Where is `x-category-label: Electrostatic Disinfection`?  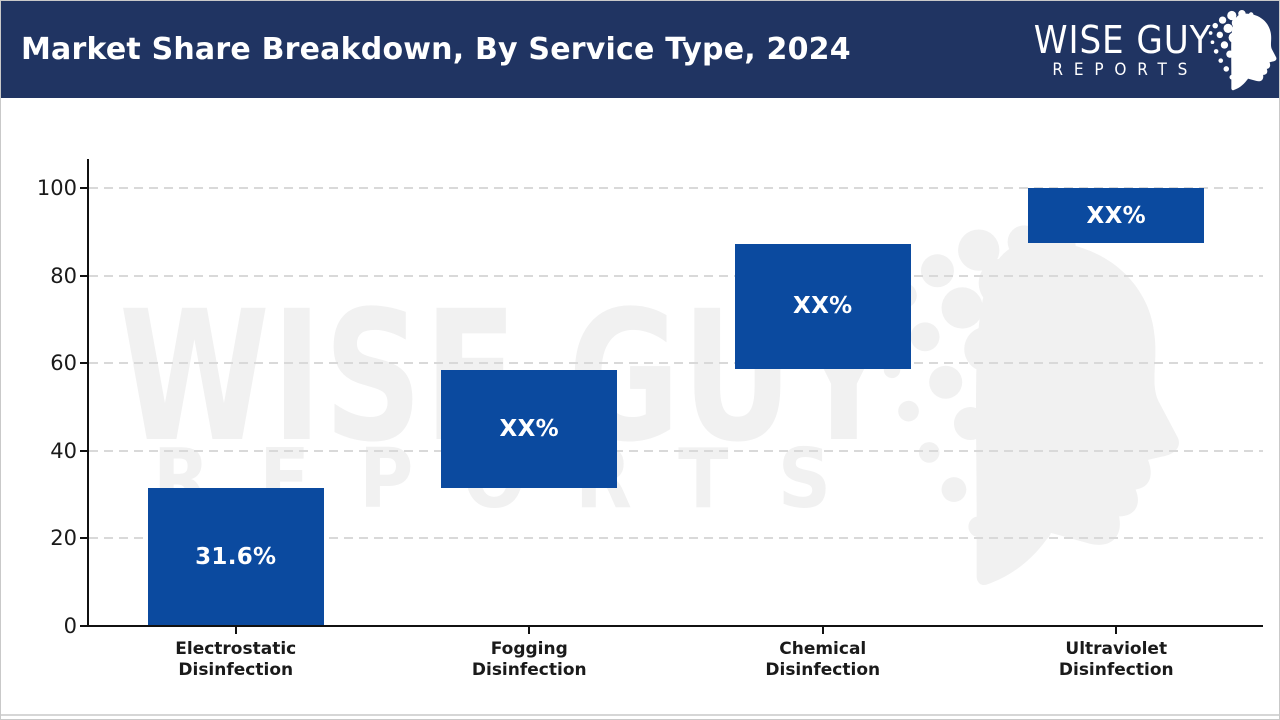 x-category-label: Electrostatic Disinfection is located at coordinates (236, 659).